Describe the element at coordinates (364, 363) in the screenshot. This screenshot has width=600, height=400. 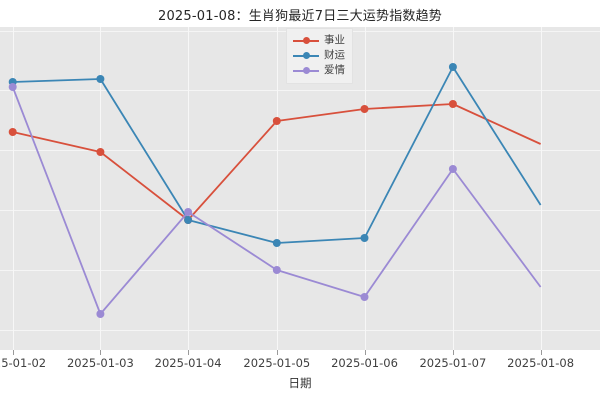
I see `x-axis-tick-label: 2025-01-06` at that location.